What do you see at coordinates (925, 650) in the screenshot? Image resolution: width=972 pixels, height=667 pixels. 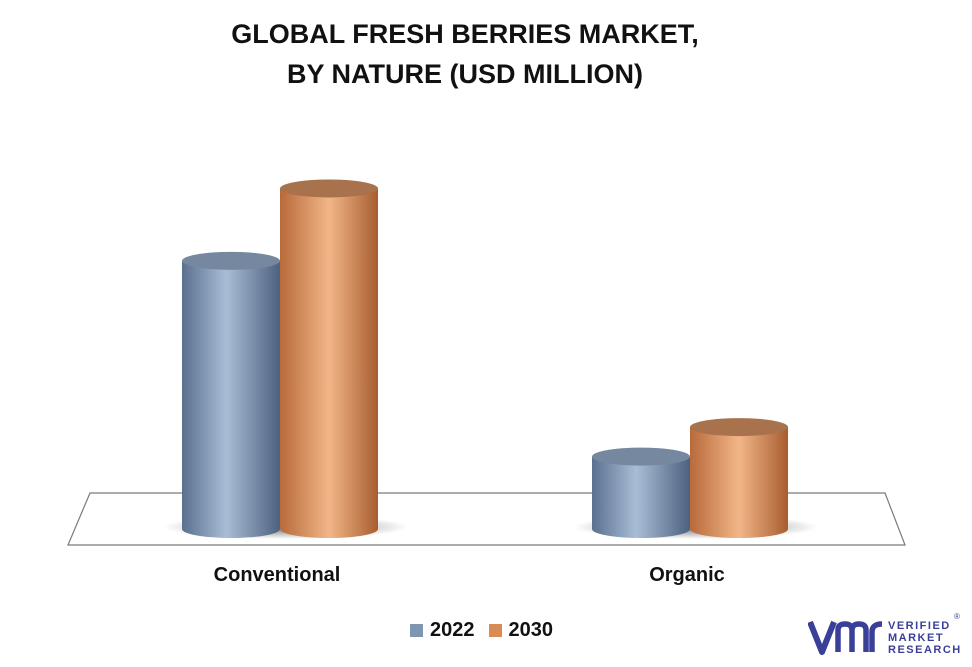 I see `brand-line-3: RESEARCH` at bounding box center [925, 650].